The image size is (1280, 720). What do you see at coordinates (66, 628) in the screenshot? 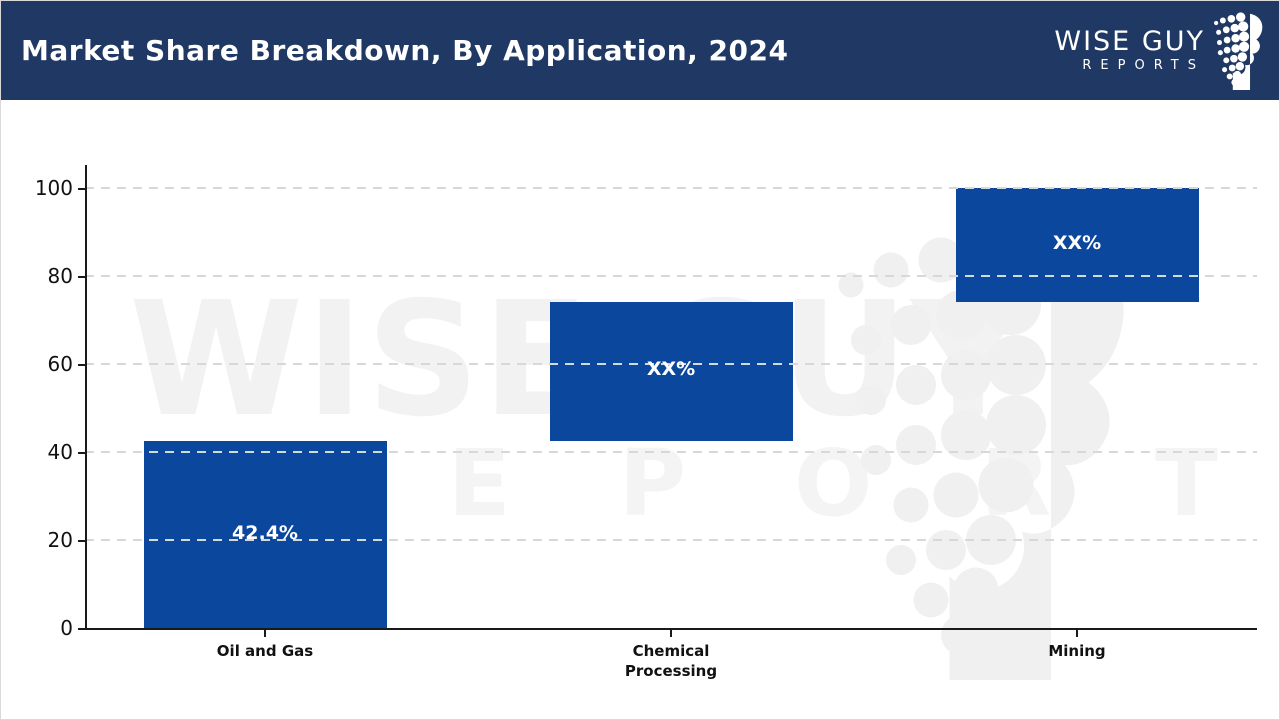
I see `y-tick-label: 0` at bounding box center [66, 628].